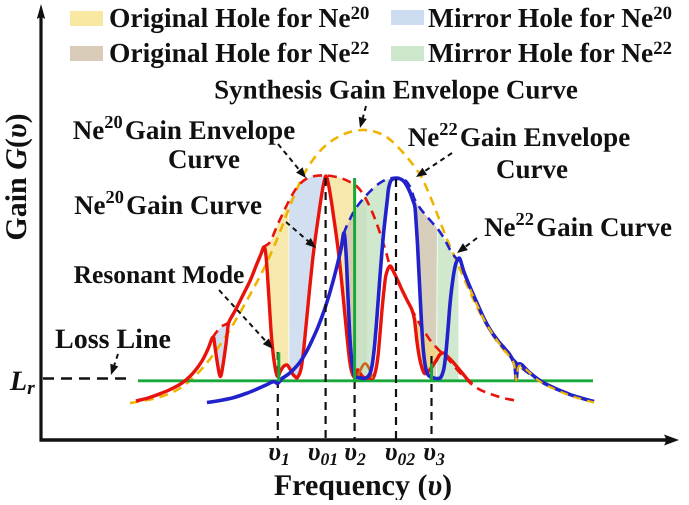 The width and height of the screenshot is (689, 505). I want to click on svg-text: Original Hole for Ne22, so click(240, 53).